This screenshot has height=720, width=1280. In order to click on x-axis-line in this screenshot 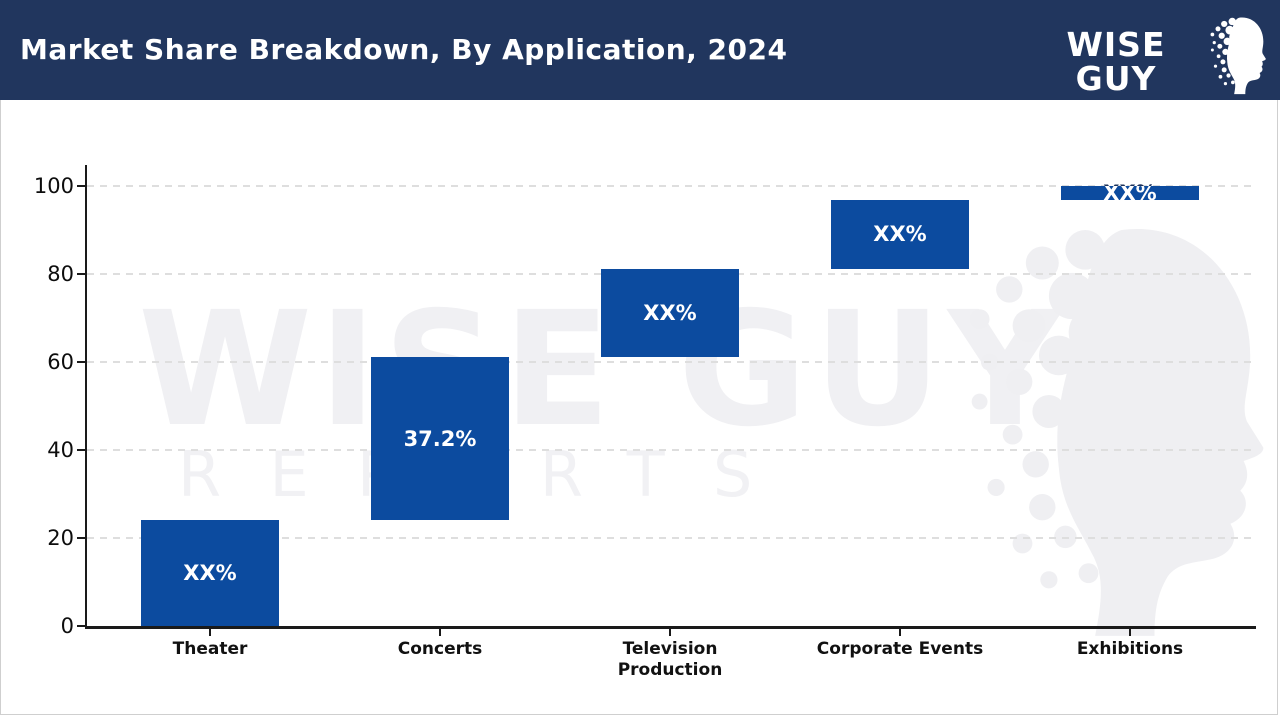, I will do `click(670, 627)`.